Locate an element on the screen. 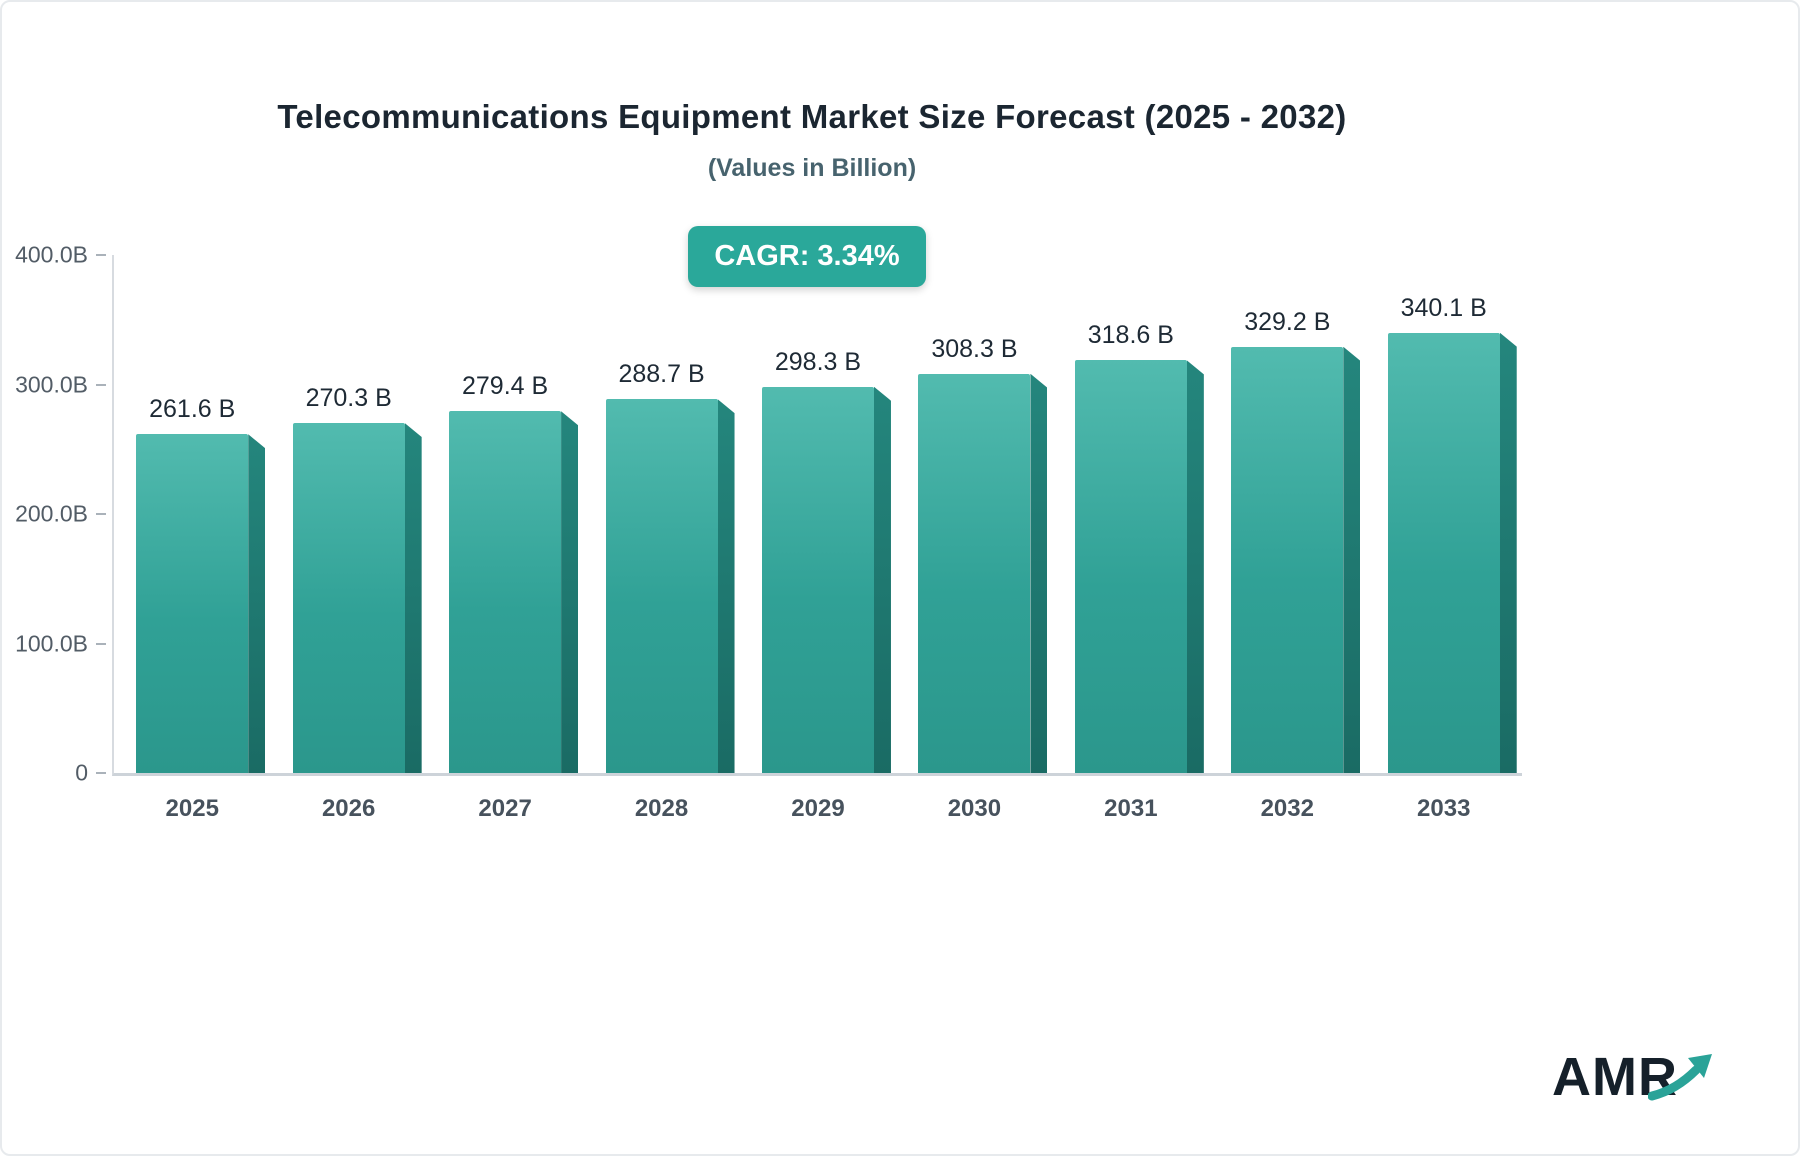 This screenshot has width=1800, height=1156. x-axis-label: 2032 is located at coordinates (1287, 808).